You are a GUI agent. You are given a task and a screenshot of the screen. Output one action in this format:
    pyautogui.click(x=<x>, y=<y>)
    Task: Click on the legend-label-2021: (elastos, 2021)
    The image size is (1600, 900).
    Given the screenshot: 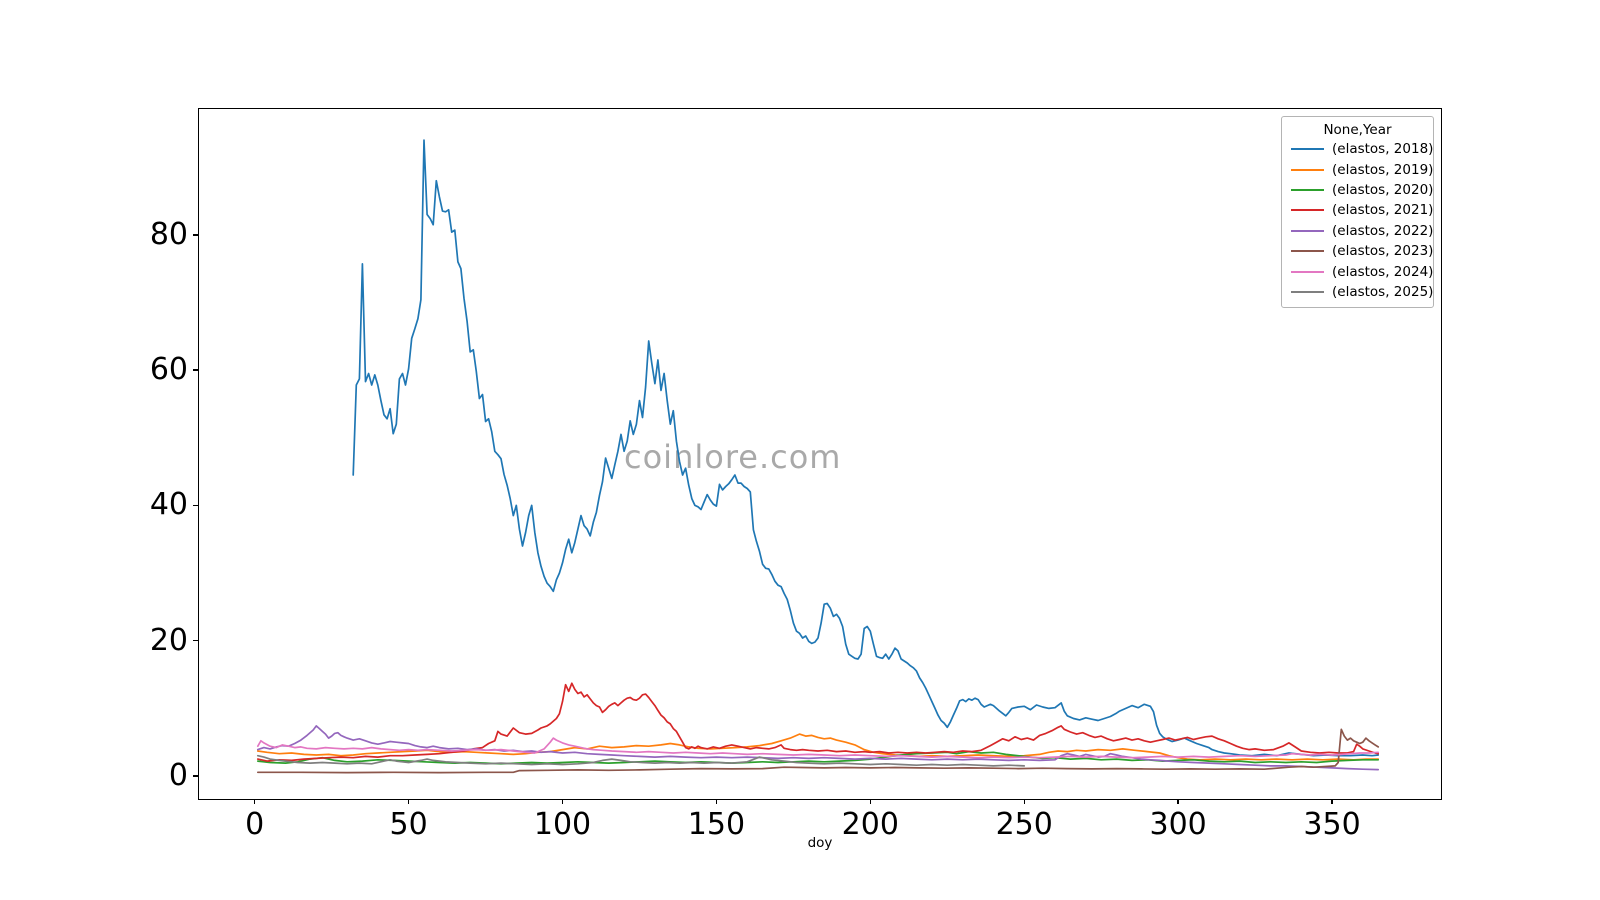 What is the action you would take?
    pyautogui.click(x=1383, y=210)
    